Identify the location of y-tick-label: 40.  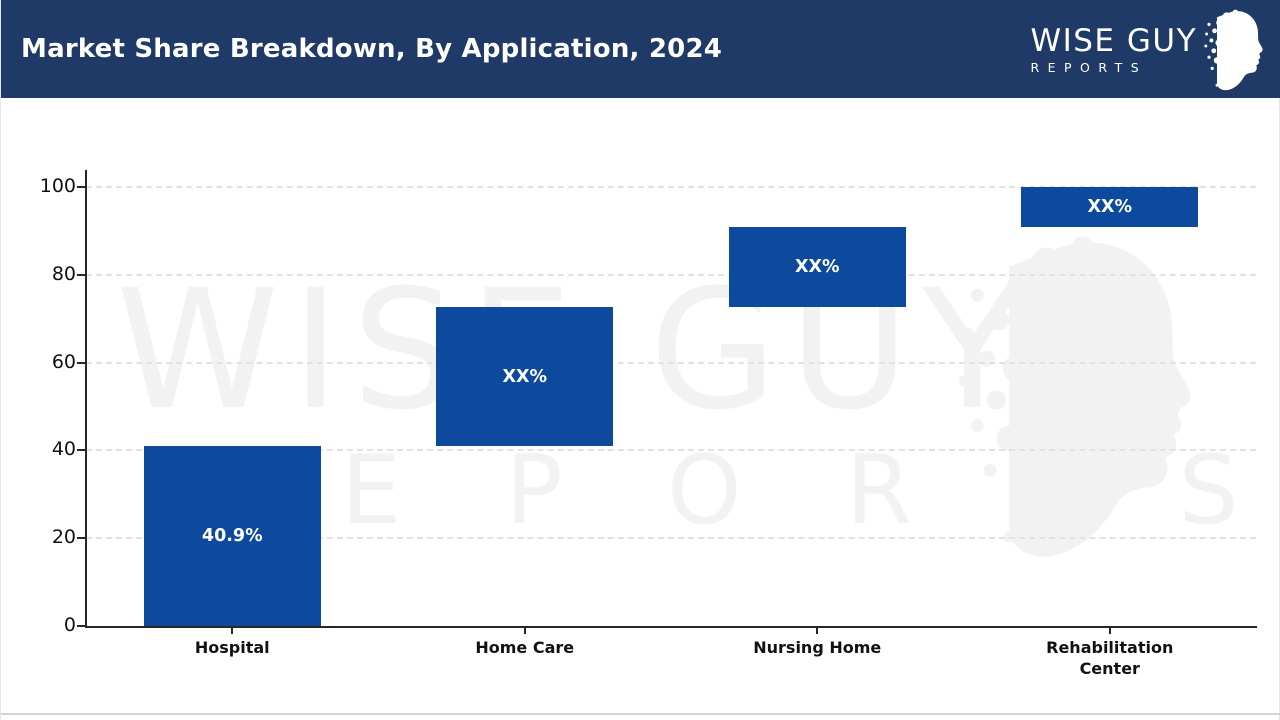
(63, 449).